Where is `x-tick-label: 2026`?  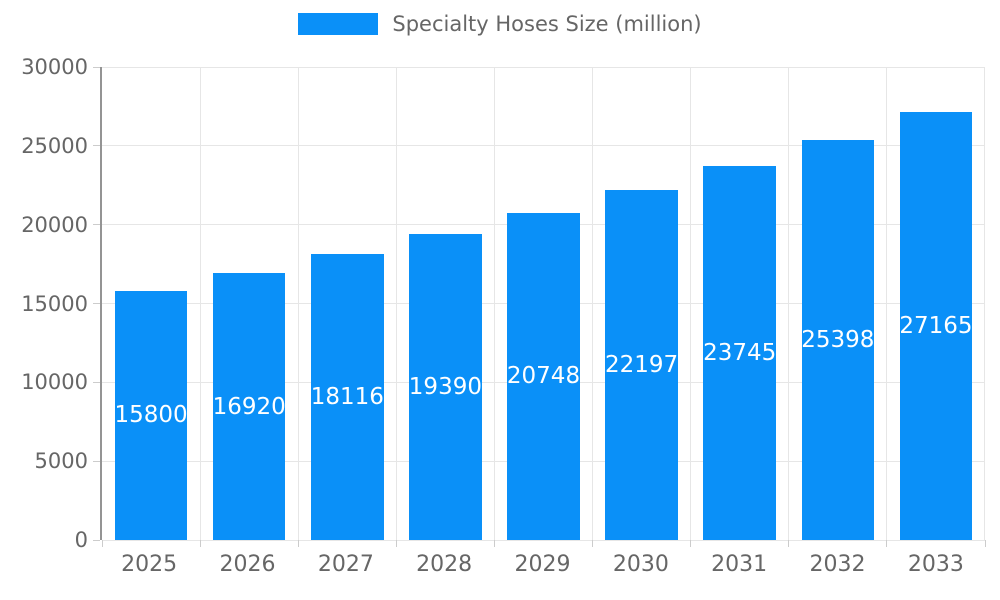
x-tick-label: 2026 is located at coordinates (247, 564).